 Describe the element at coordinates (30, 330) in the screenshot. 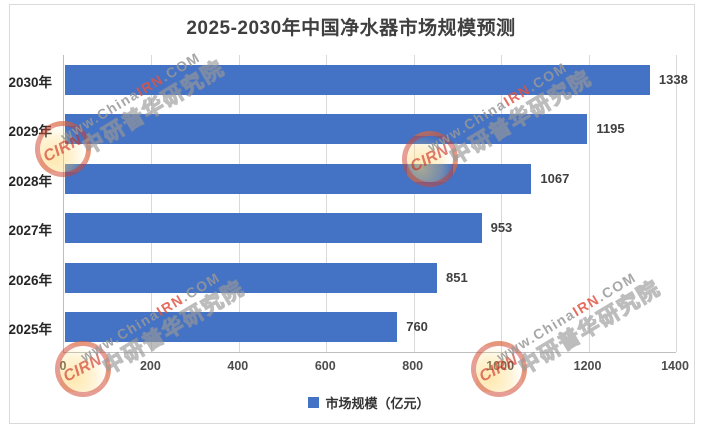

I see `y-category-label: 2025年` at that location.